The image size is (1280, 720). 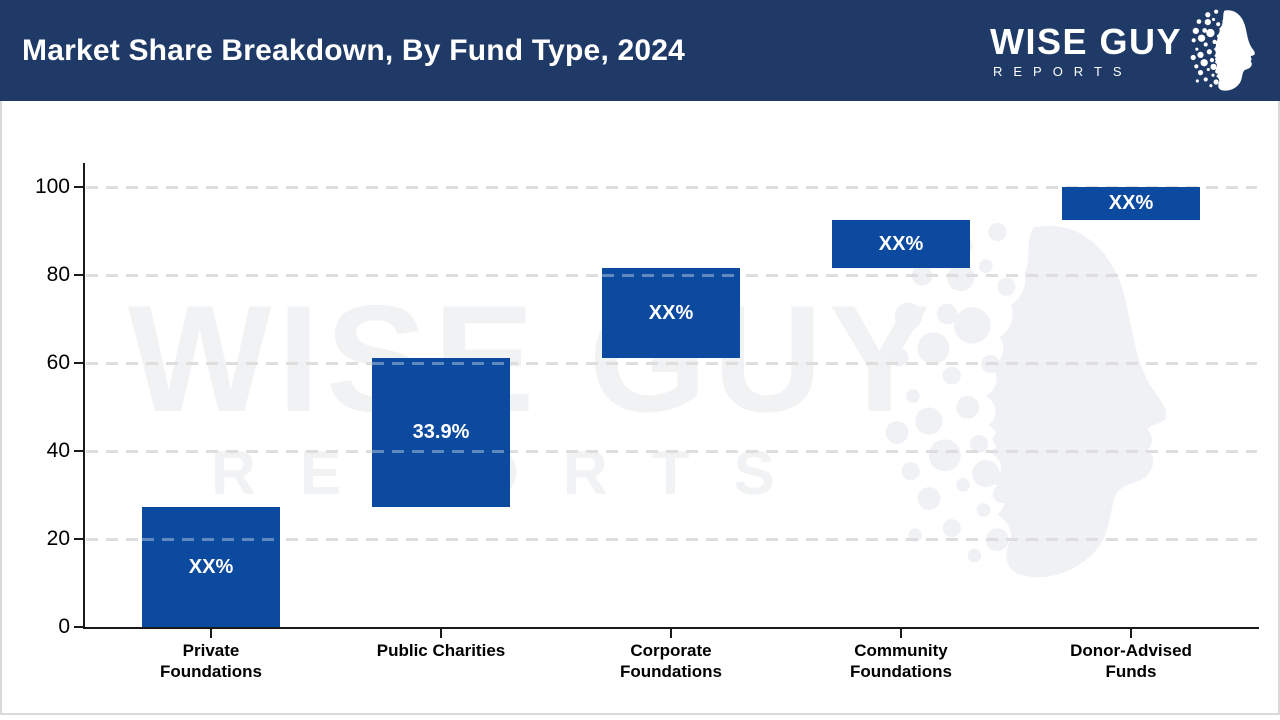 What do you see at coordinates (532, 359) in the screenshot?
I see `watermark-text: WISE GUY` at bounding box center [532, 359].